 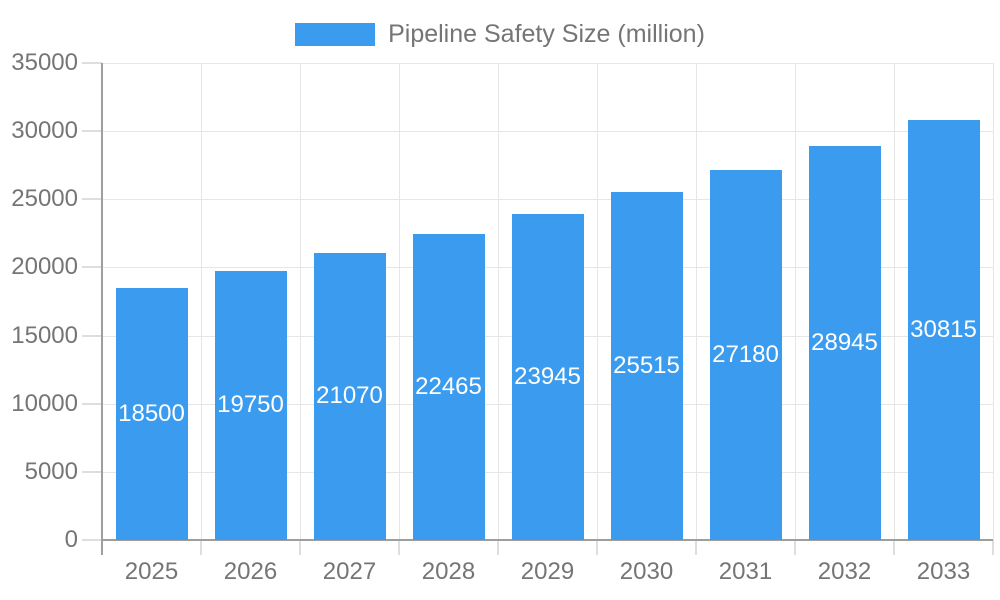 What do you see at coordinates (646, 571) in the screenshot?
I see `x-axis-label: 2030` at bounding box center [646, 571].